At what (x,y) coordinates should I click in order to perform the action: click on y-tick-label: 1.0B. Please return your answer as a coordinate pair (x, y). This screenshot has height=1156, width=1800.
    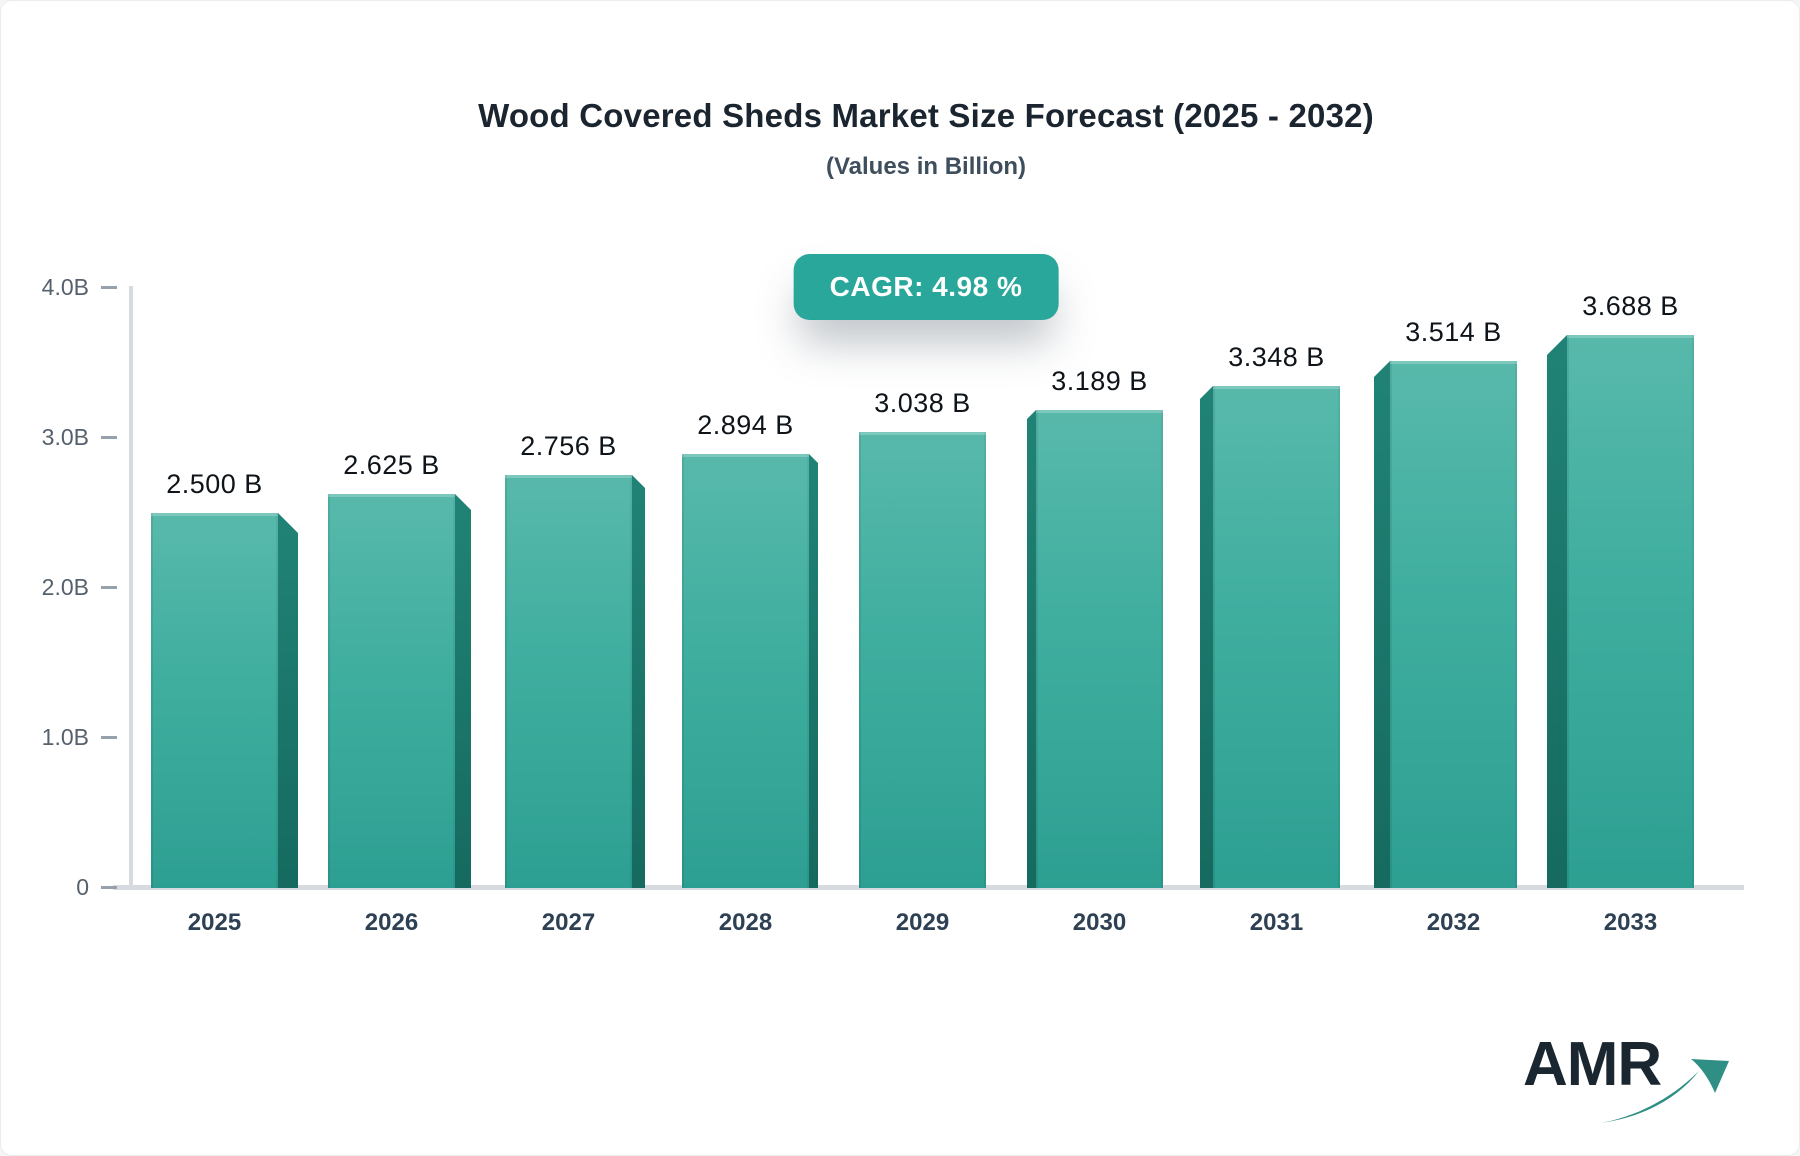
    Looking at the image, I should click on (65, 737).